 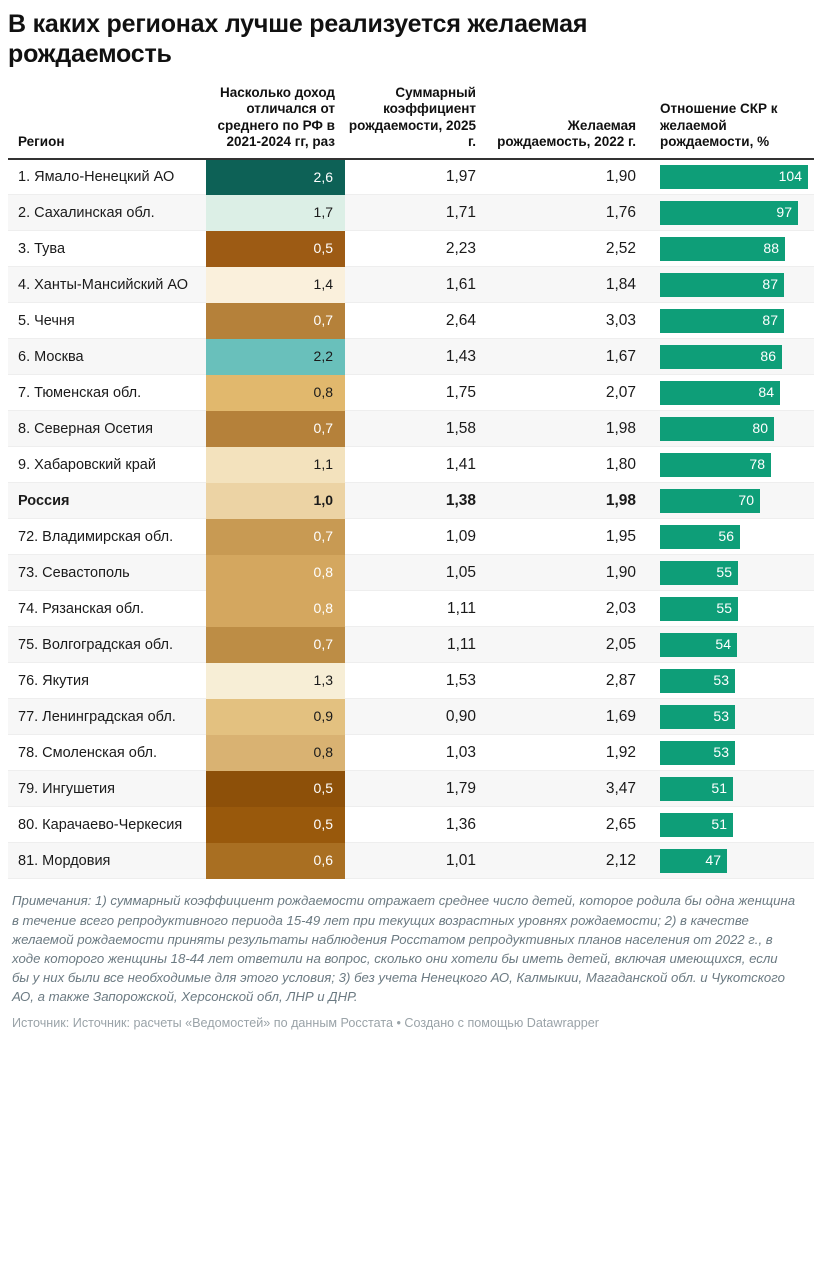 I want to click on cell-tfr: 1,03, so click(x=415, y=753).